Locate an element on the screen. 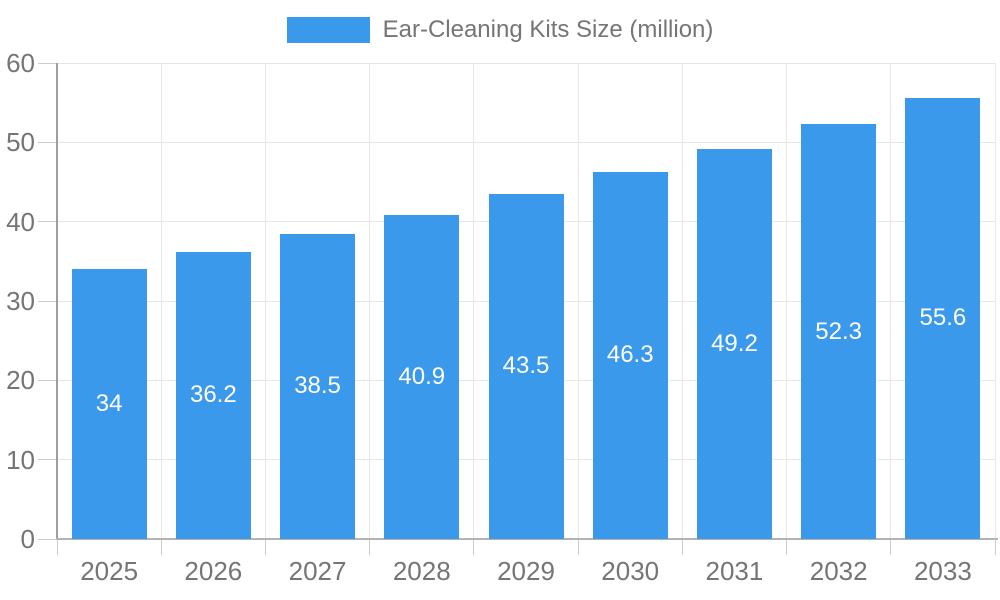 The image size is (1000, 600). bar: 43.5 is located at coordinates (526, 366).